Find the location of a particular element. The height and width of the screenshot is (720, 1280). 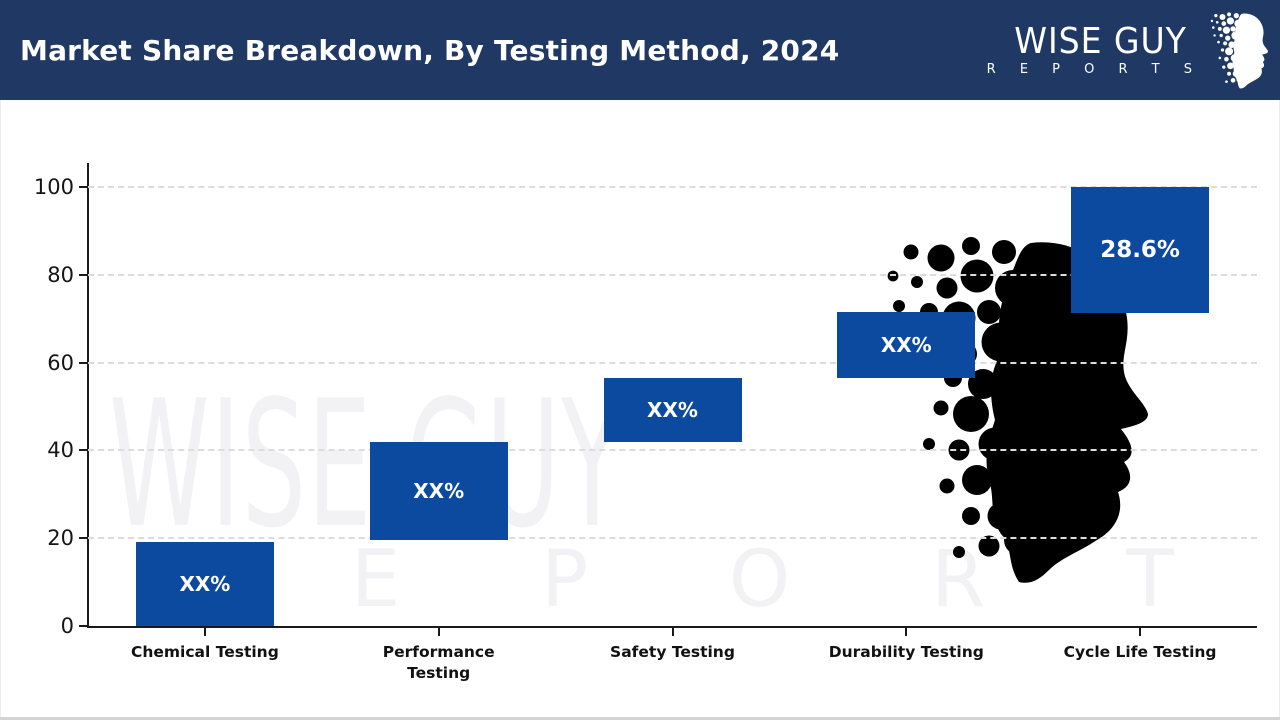

y-axis-line is located at coordinates (88, 395).